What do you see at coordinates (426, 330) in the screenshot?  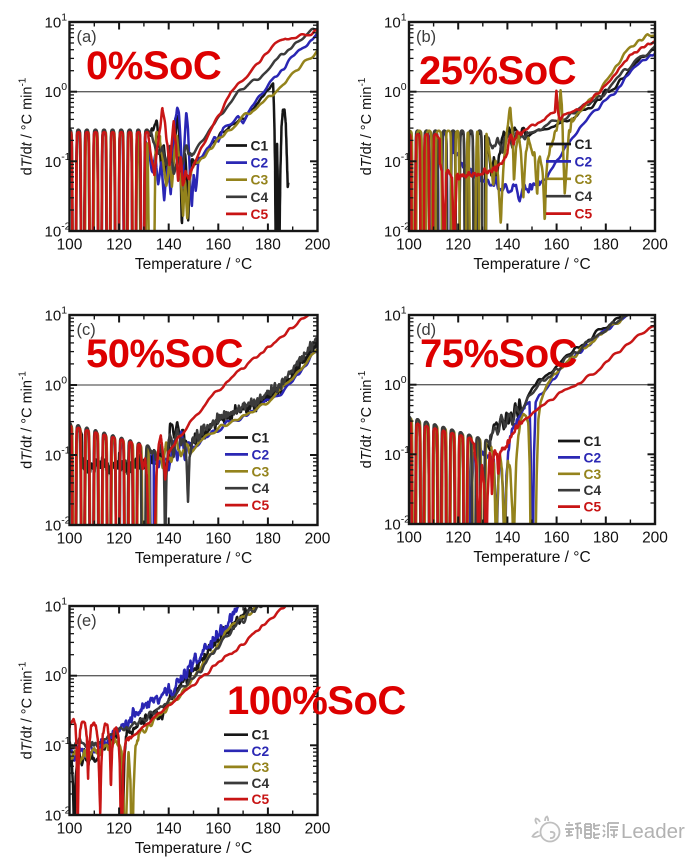 I see `svg-text: (d)` at bounding box center [426, 330].